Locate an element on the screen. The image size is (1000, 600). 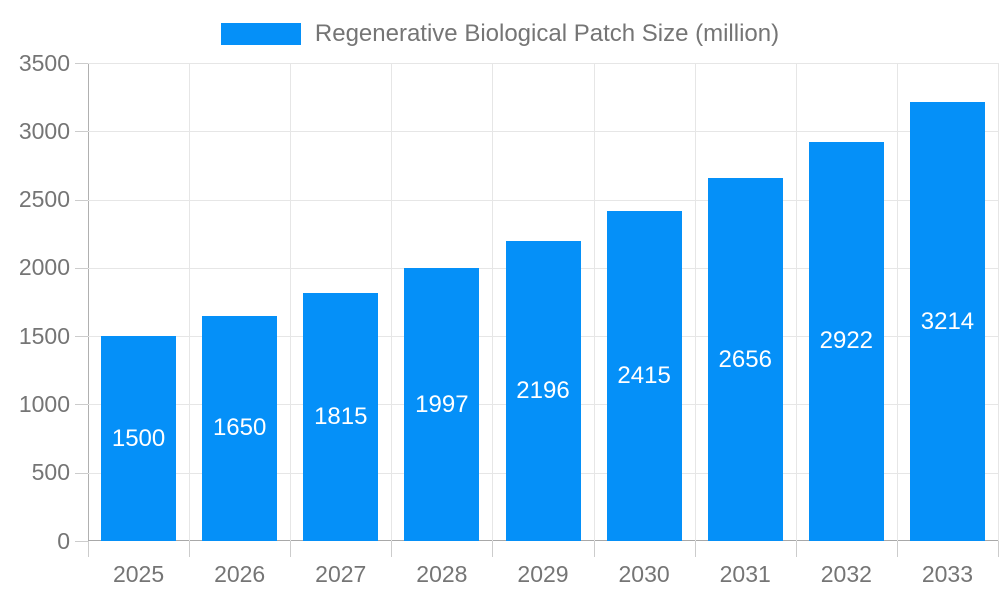
y-axis-line is located at coordinates (88, 302).